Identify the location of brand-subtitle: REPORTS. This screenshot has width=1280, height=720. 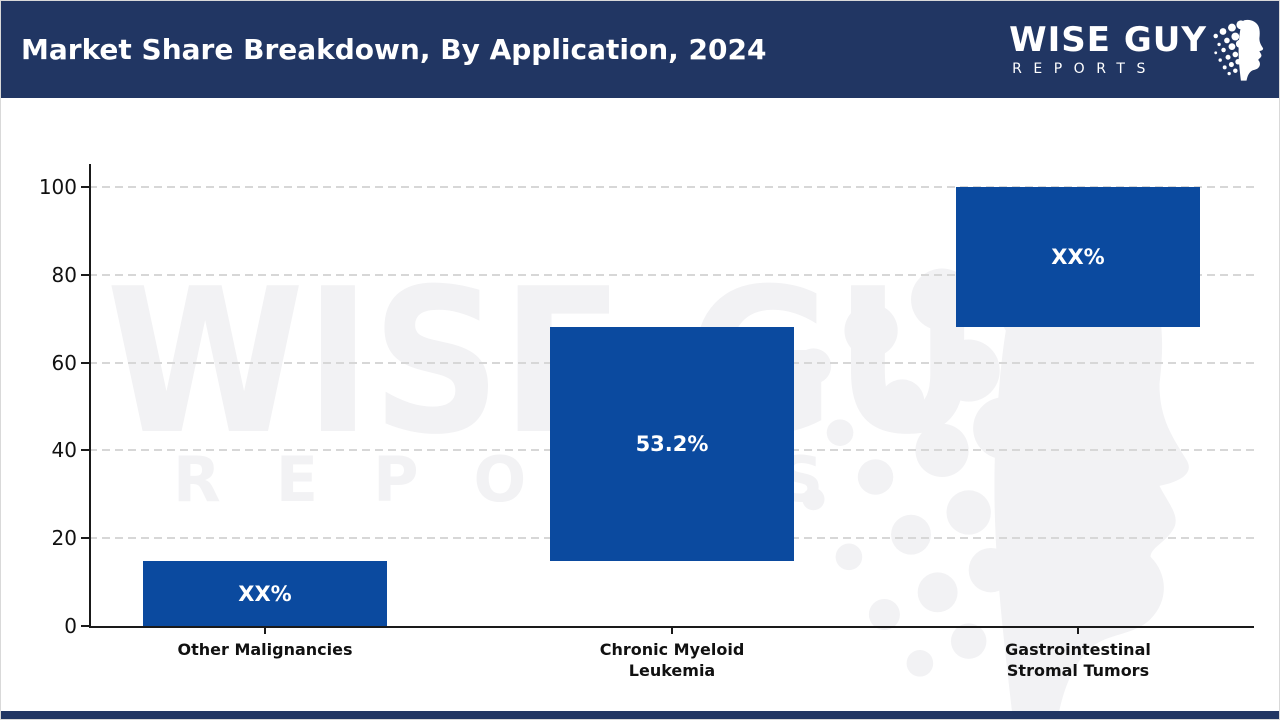
(1084, 68).